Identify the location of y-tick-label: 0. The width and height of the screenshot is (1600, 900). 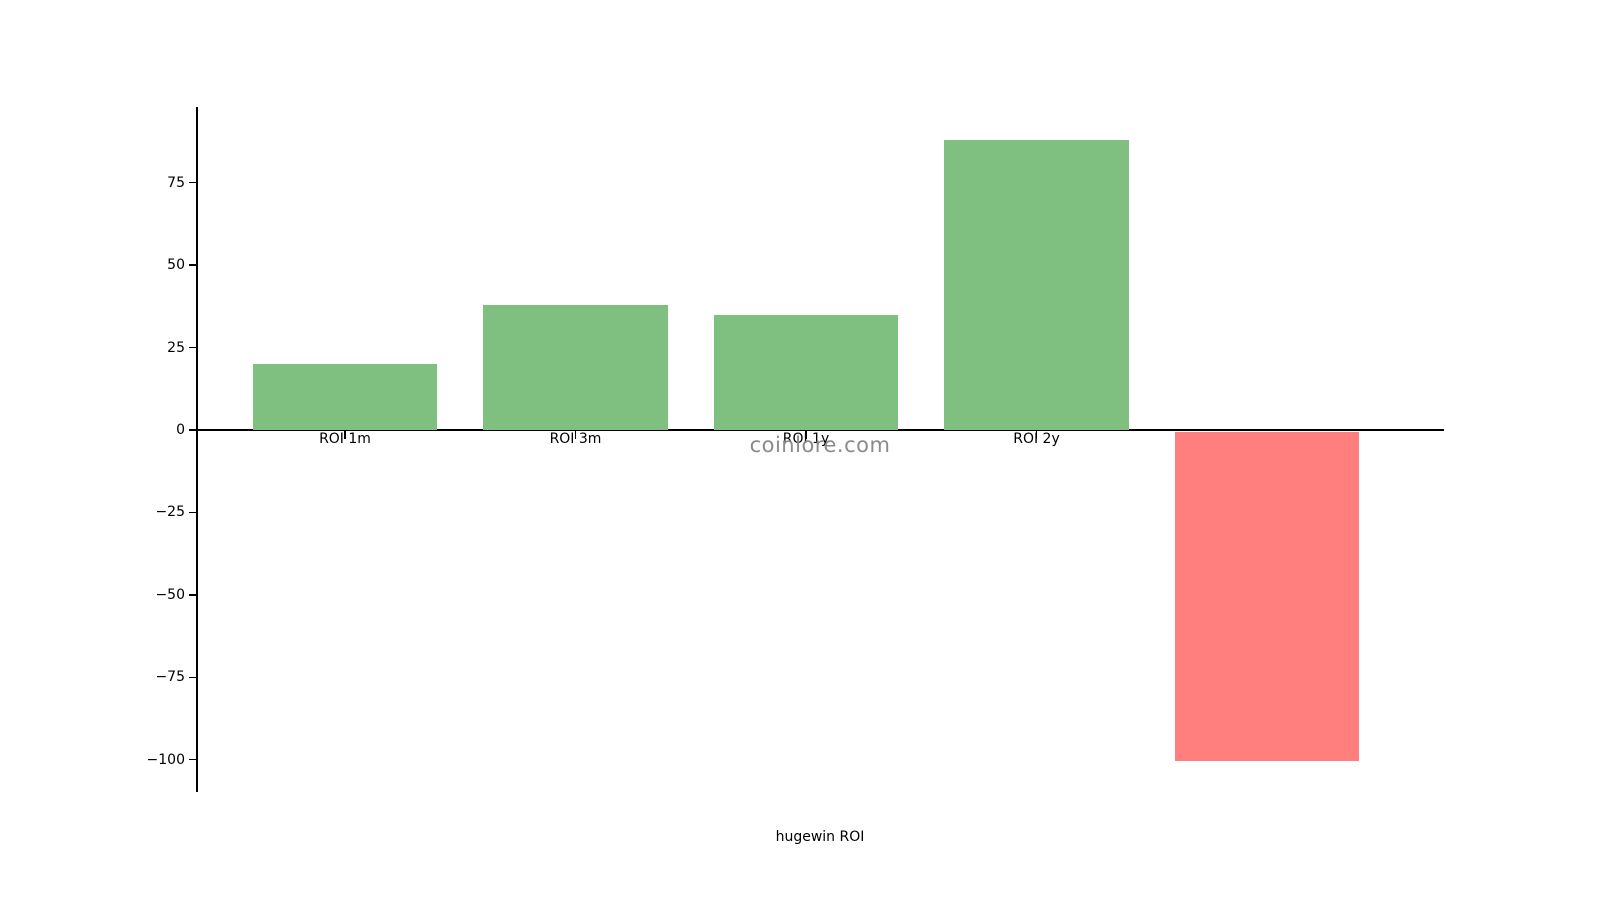
(180, 430).